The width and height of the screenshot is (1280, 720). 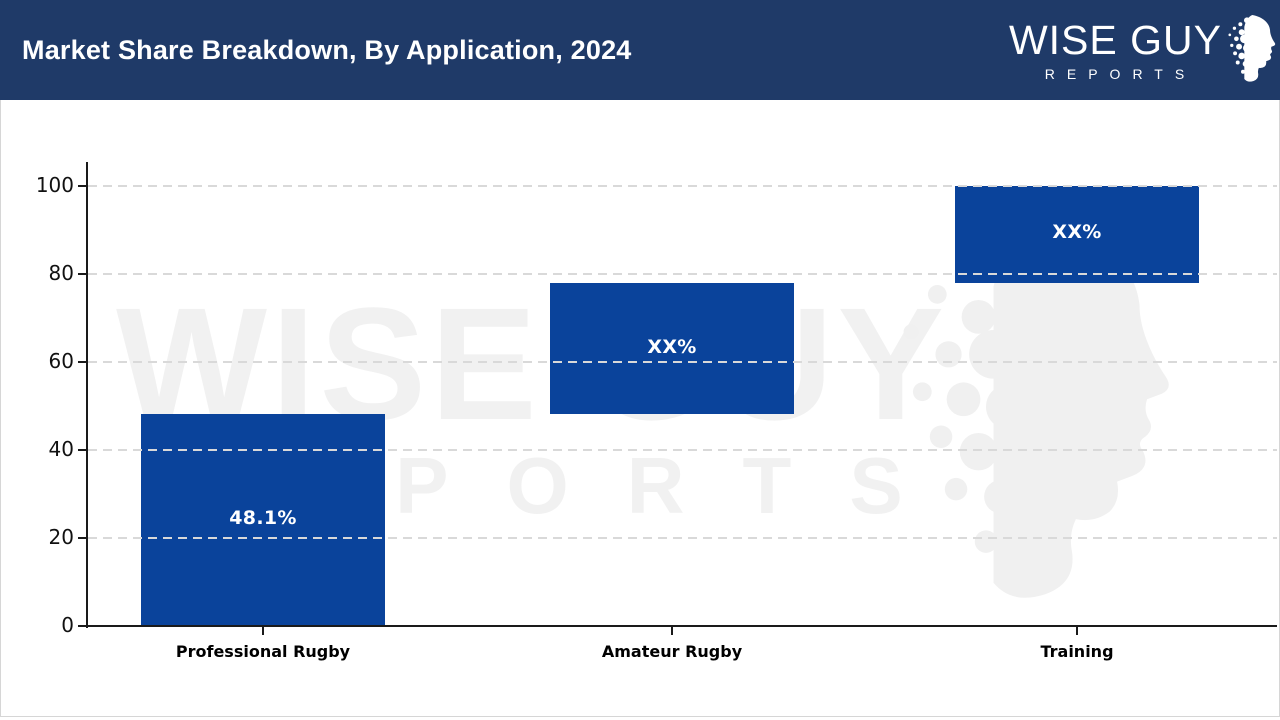 What do you see at coordinates (67, 625) in the screenshot?
I see `y-tick-label: 0` at bounding box center [67, 625].